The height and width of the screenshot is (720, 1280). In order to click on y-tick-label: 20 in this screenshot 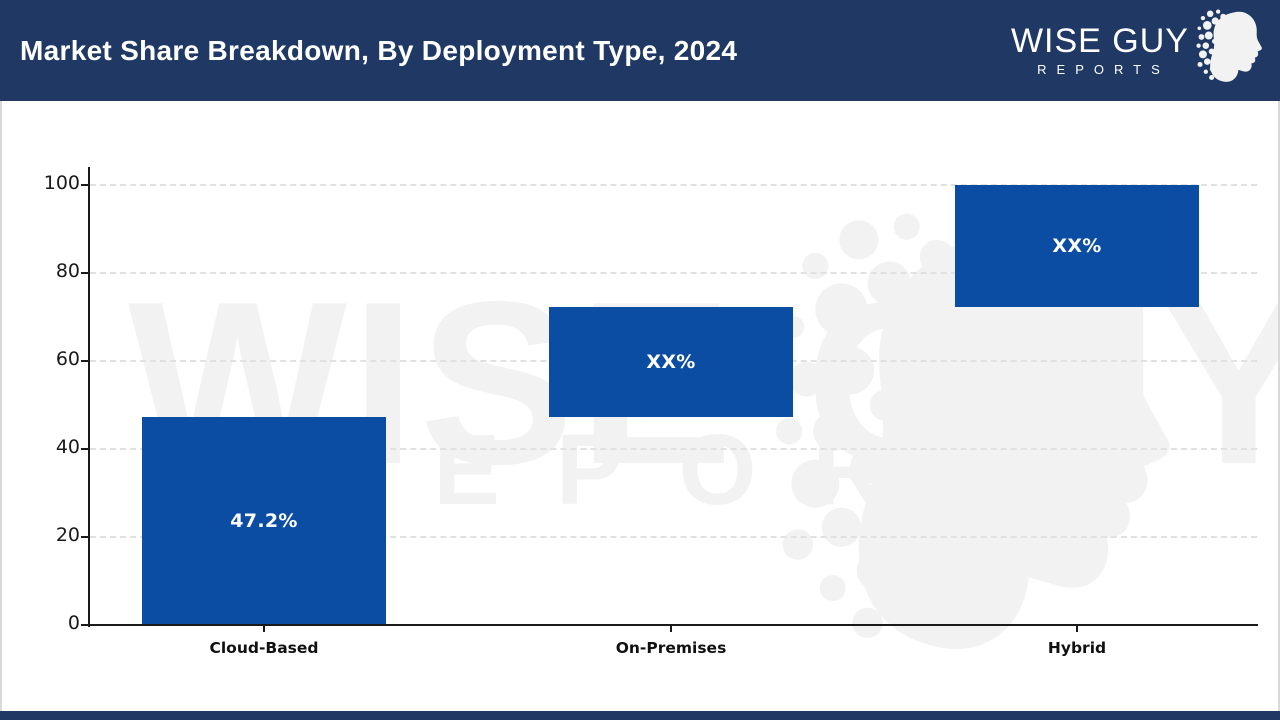, I will do `click(67, 535)`.